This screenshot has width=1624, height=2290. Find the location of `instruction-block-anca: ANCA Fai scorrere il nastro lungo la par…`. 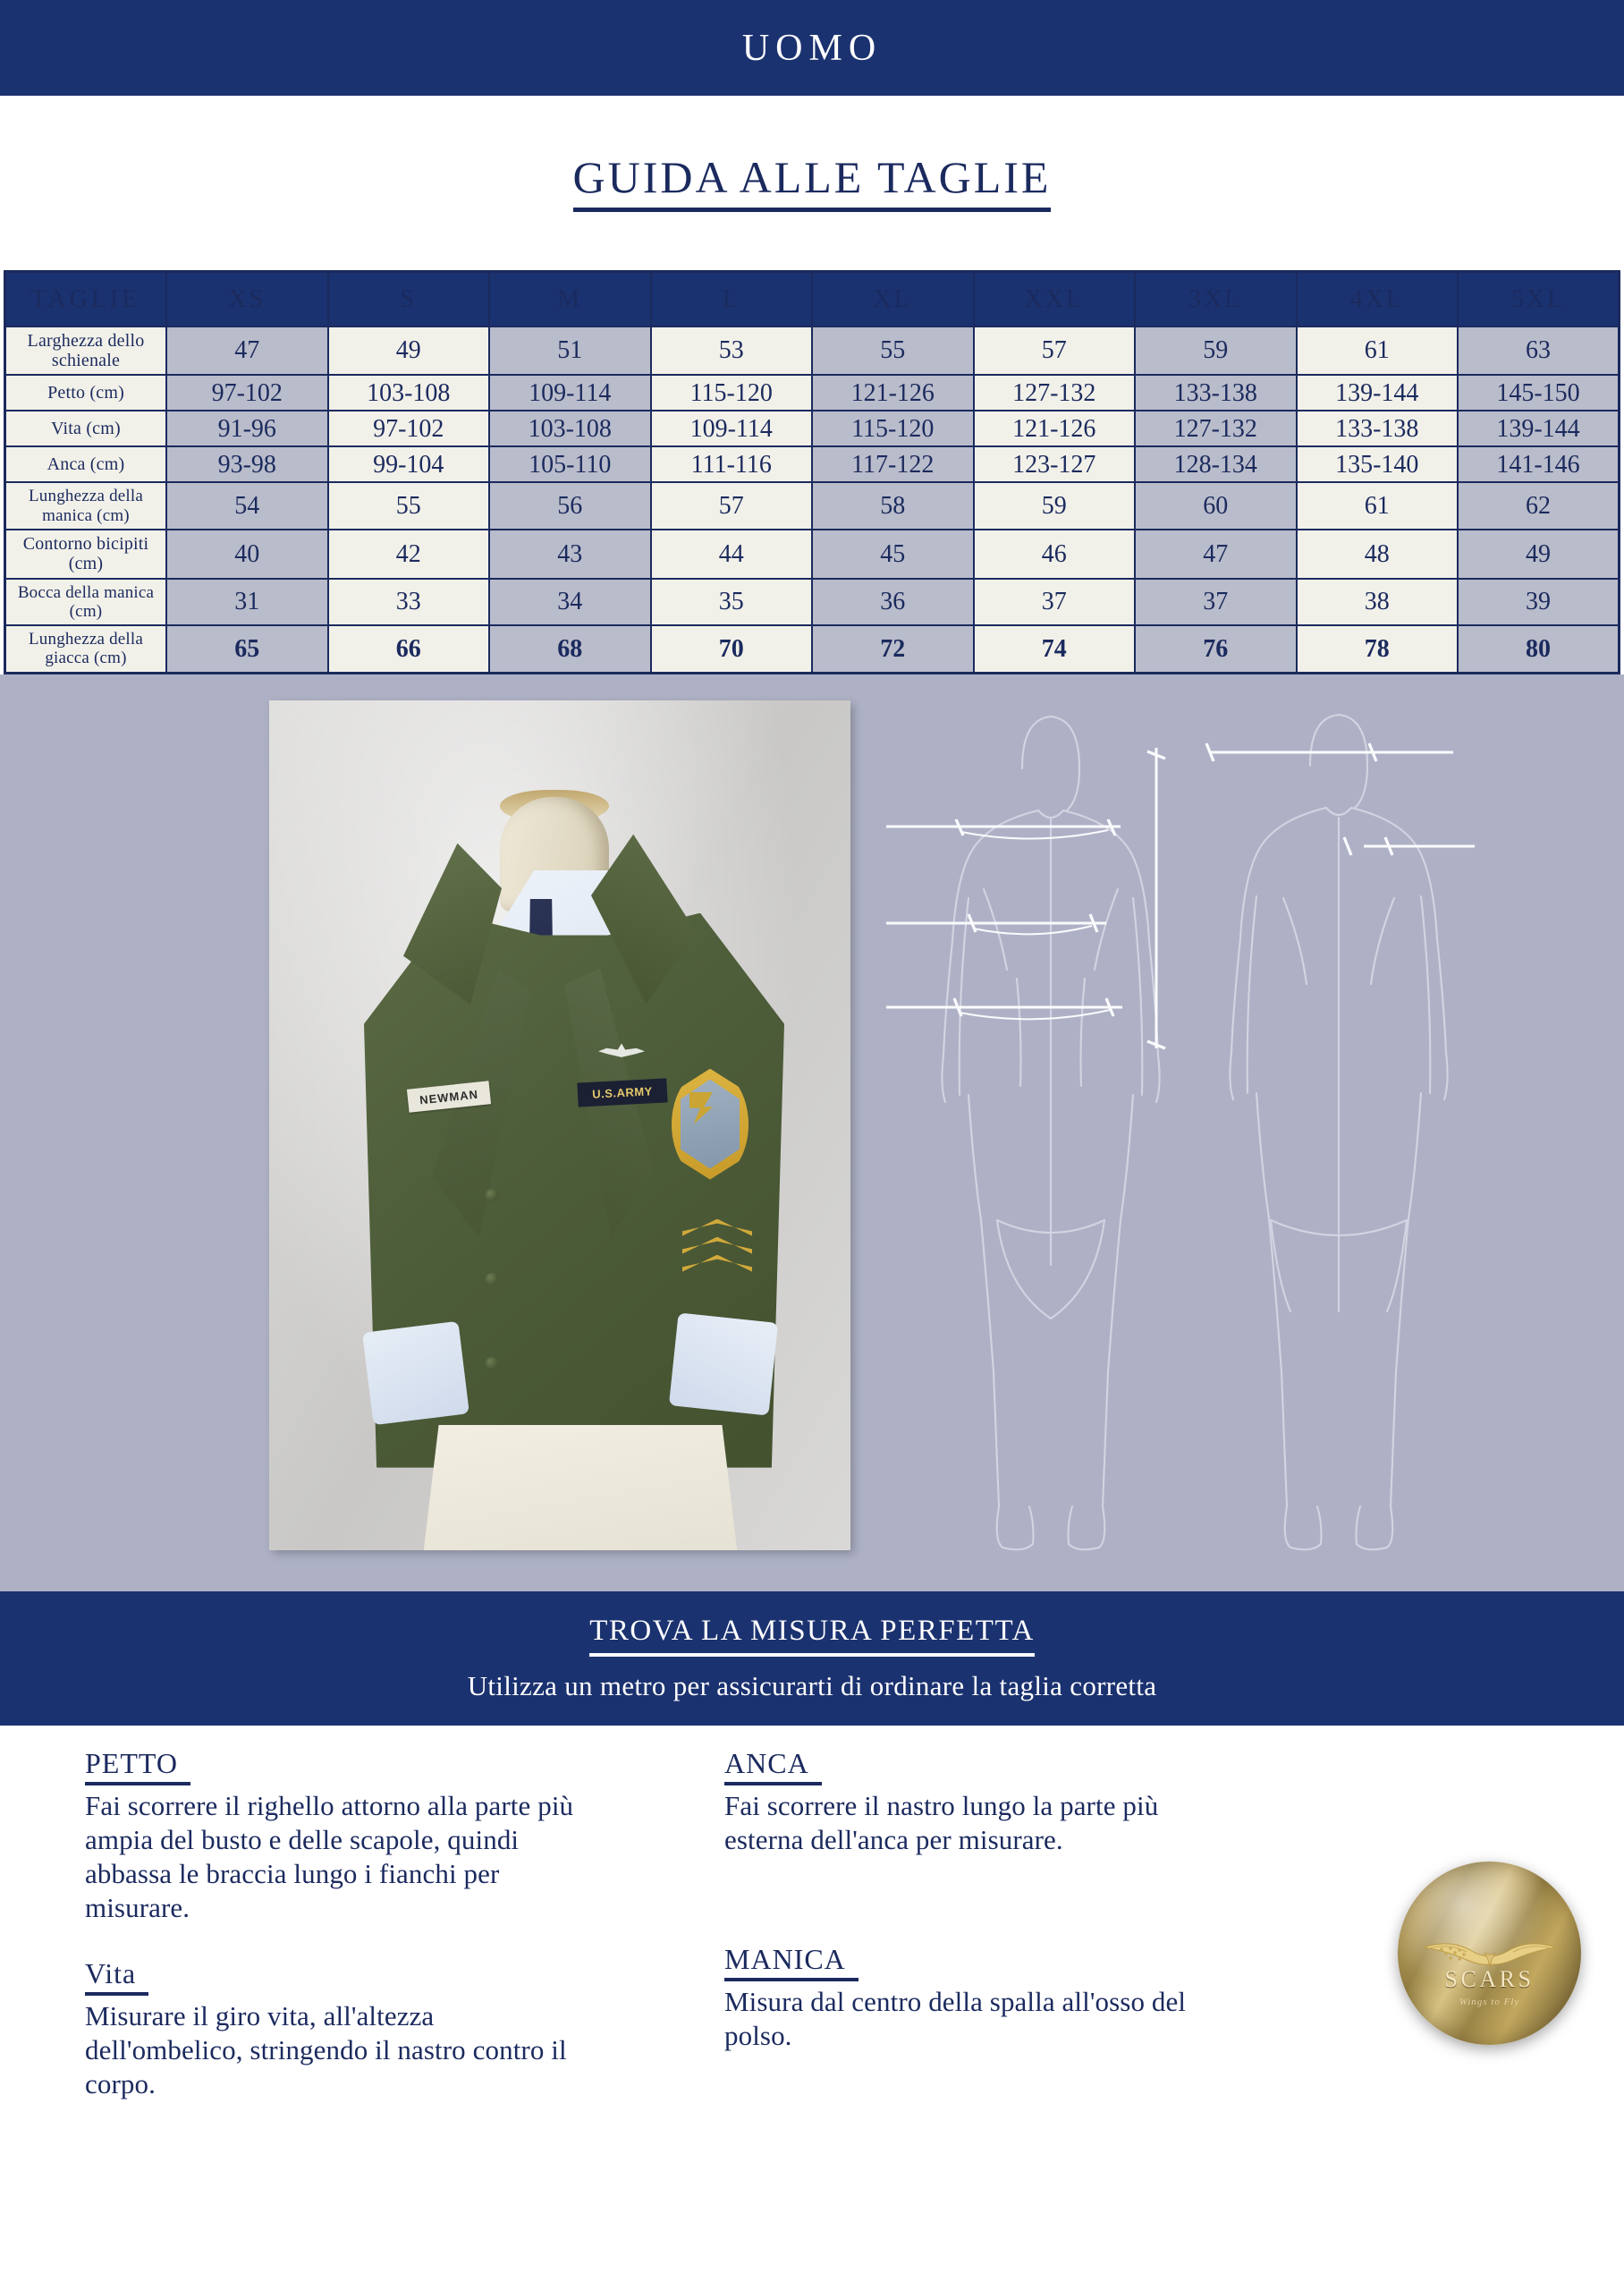

instruction-block-anca: ANCA Fai scorrere il nastro lungo la par… is located at coordinates (974, 1802).